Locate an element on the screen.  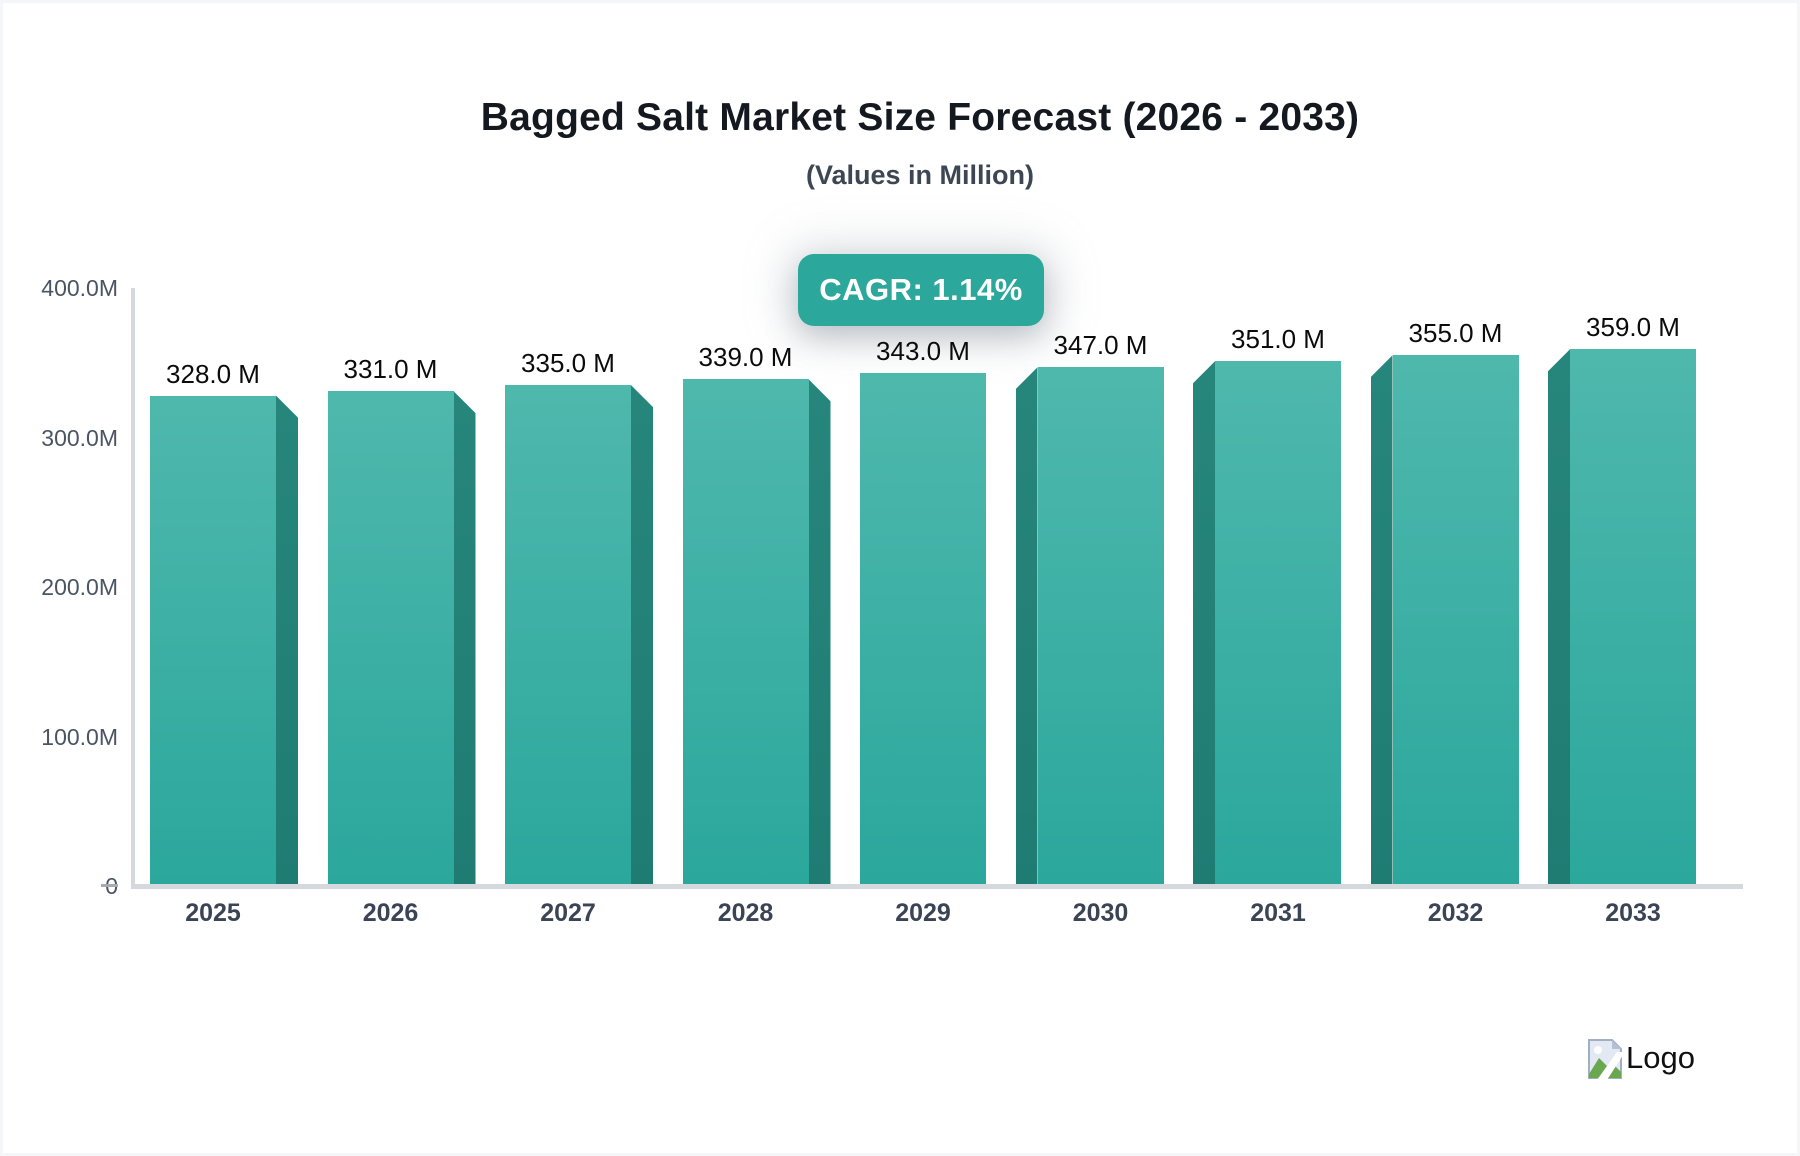
x-axis-label: 2025 is located at coordinates (213, 913).